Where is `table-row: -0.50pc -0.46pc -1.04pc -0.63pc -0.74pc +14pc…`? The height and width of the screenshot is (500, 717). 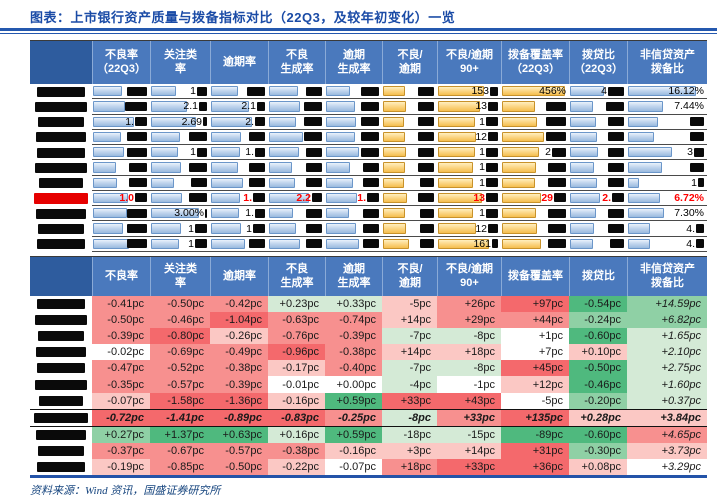 table-row: -0.50pc -0.46pc -1.04pc -0.63pc -0.74pc +14pc… is located at coordinates (368, 320).